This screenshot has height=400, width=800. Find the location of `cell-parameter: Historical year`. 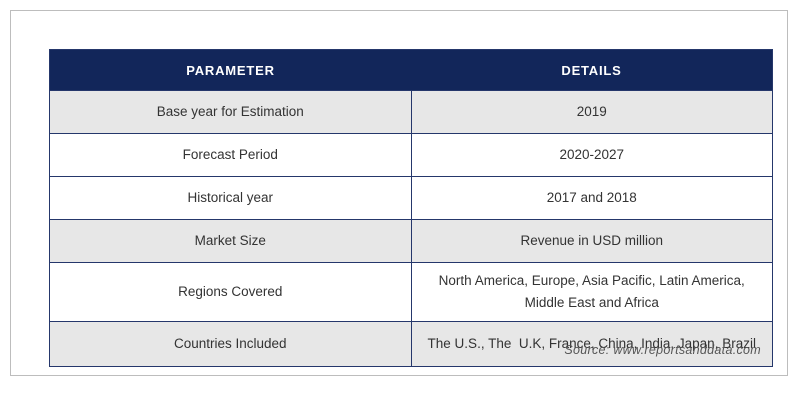

cell-parameter: Historical year is located at coordinates (230, 197).